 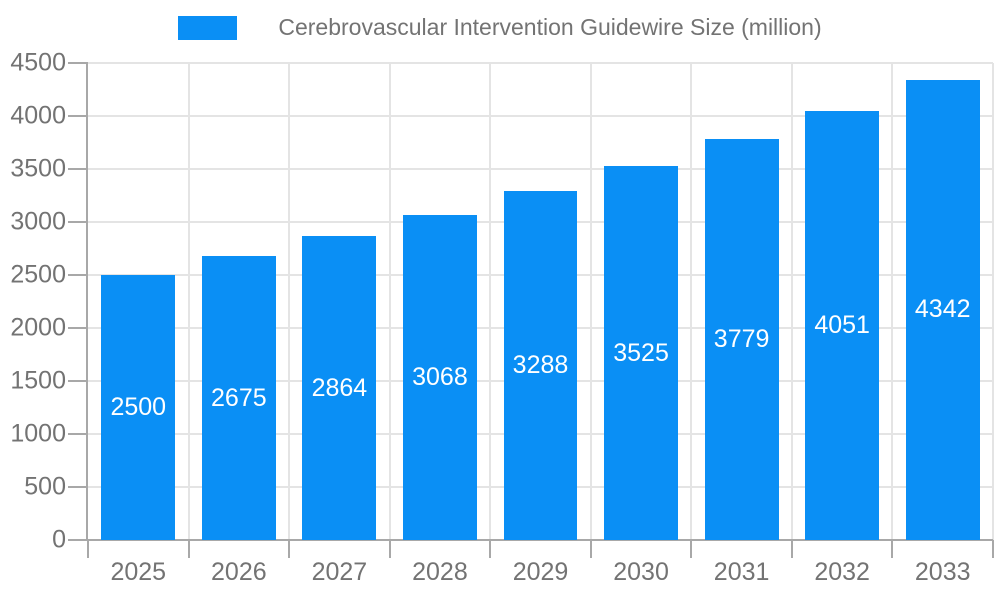 I want to click on bar-value-label: 3288, so click(x=540, y=365).